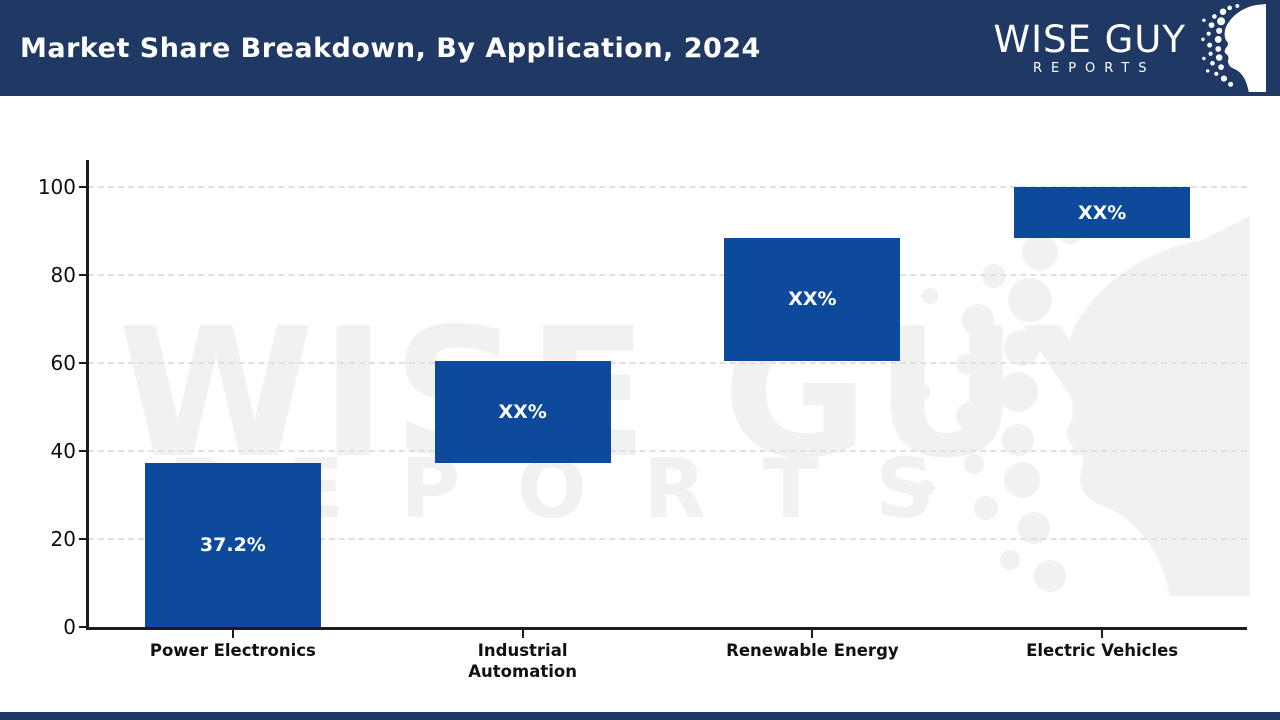 This screenshot has height=720, width=1280. What do you see at coordinates (56, 187) in the screenshot?
I see `y-tick-label: 100` at bounding box center [56, 187].